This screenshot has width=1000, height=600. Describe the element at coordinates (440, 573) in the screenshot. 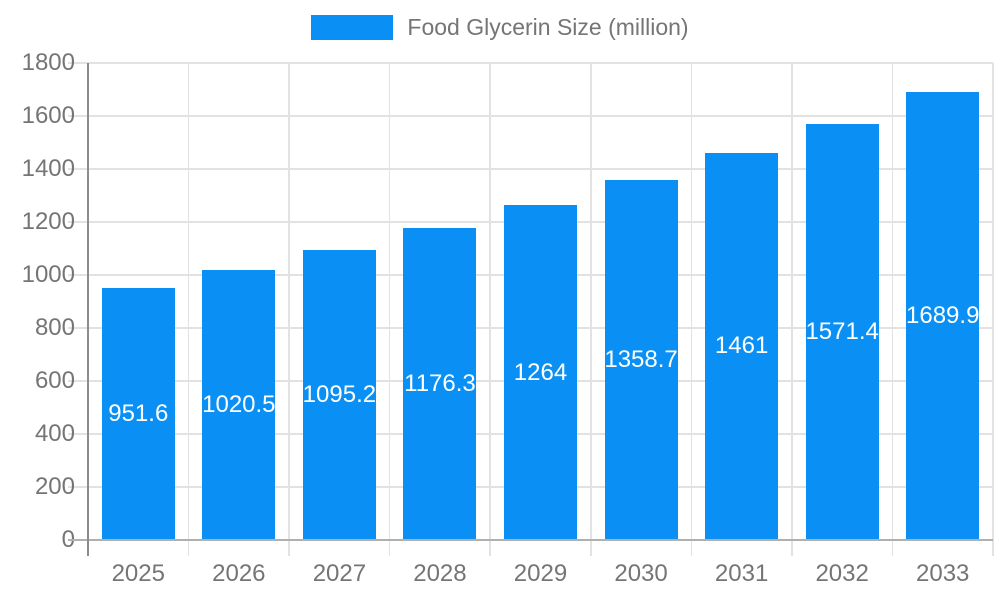

I see `x-axis-tick-label: 2028` at that location.